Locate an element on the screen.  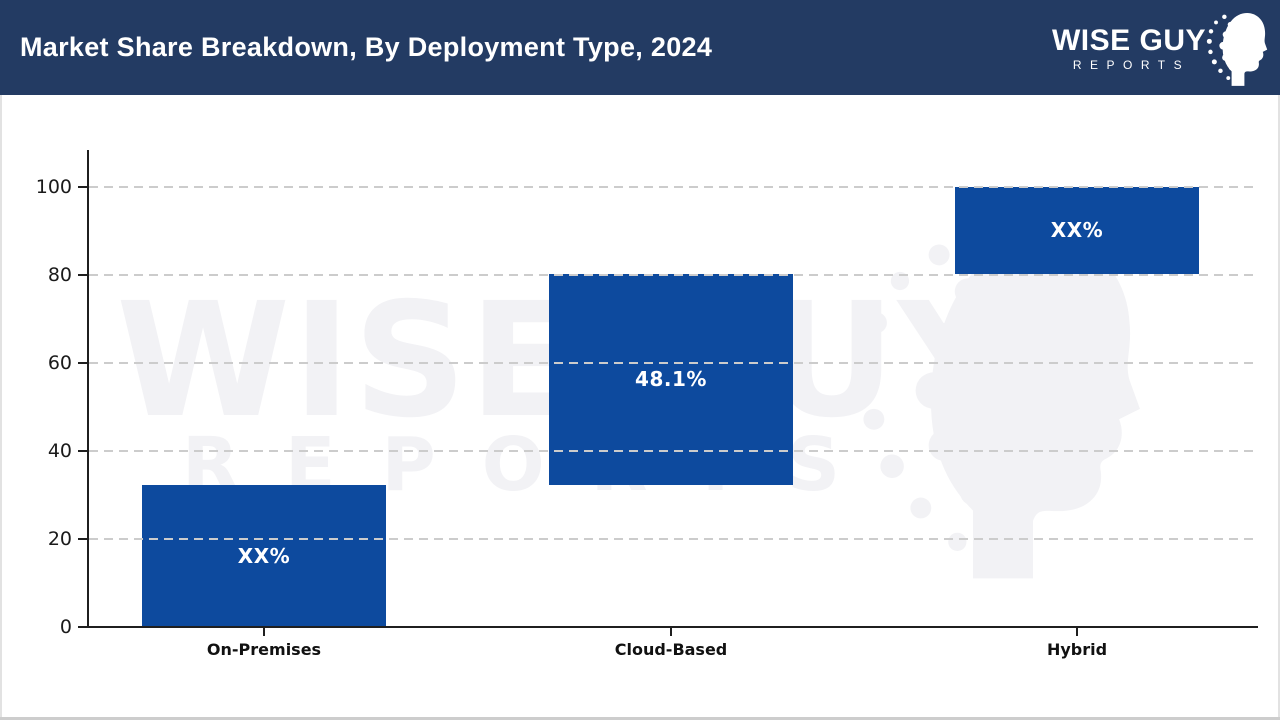
y-axis-tick-label: 0 is located at coordinates (65, 627).